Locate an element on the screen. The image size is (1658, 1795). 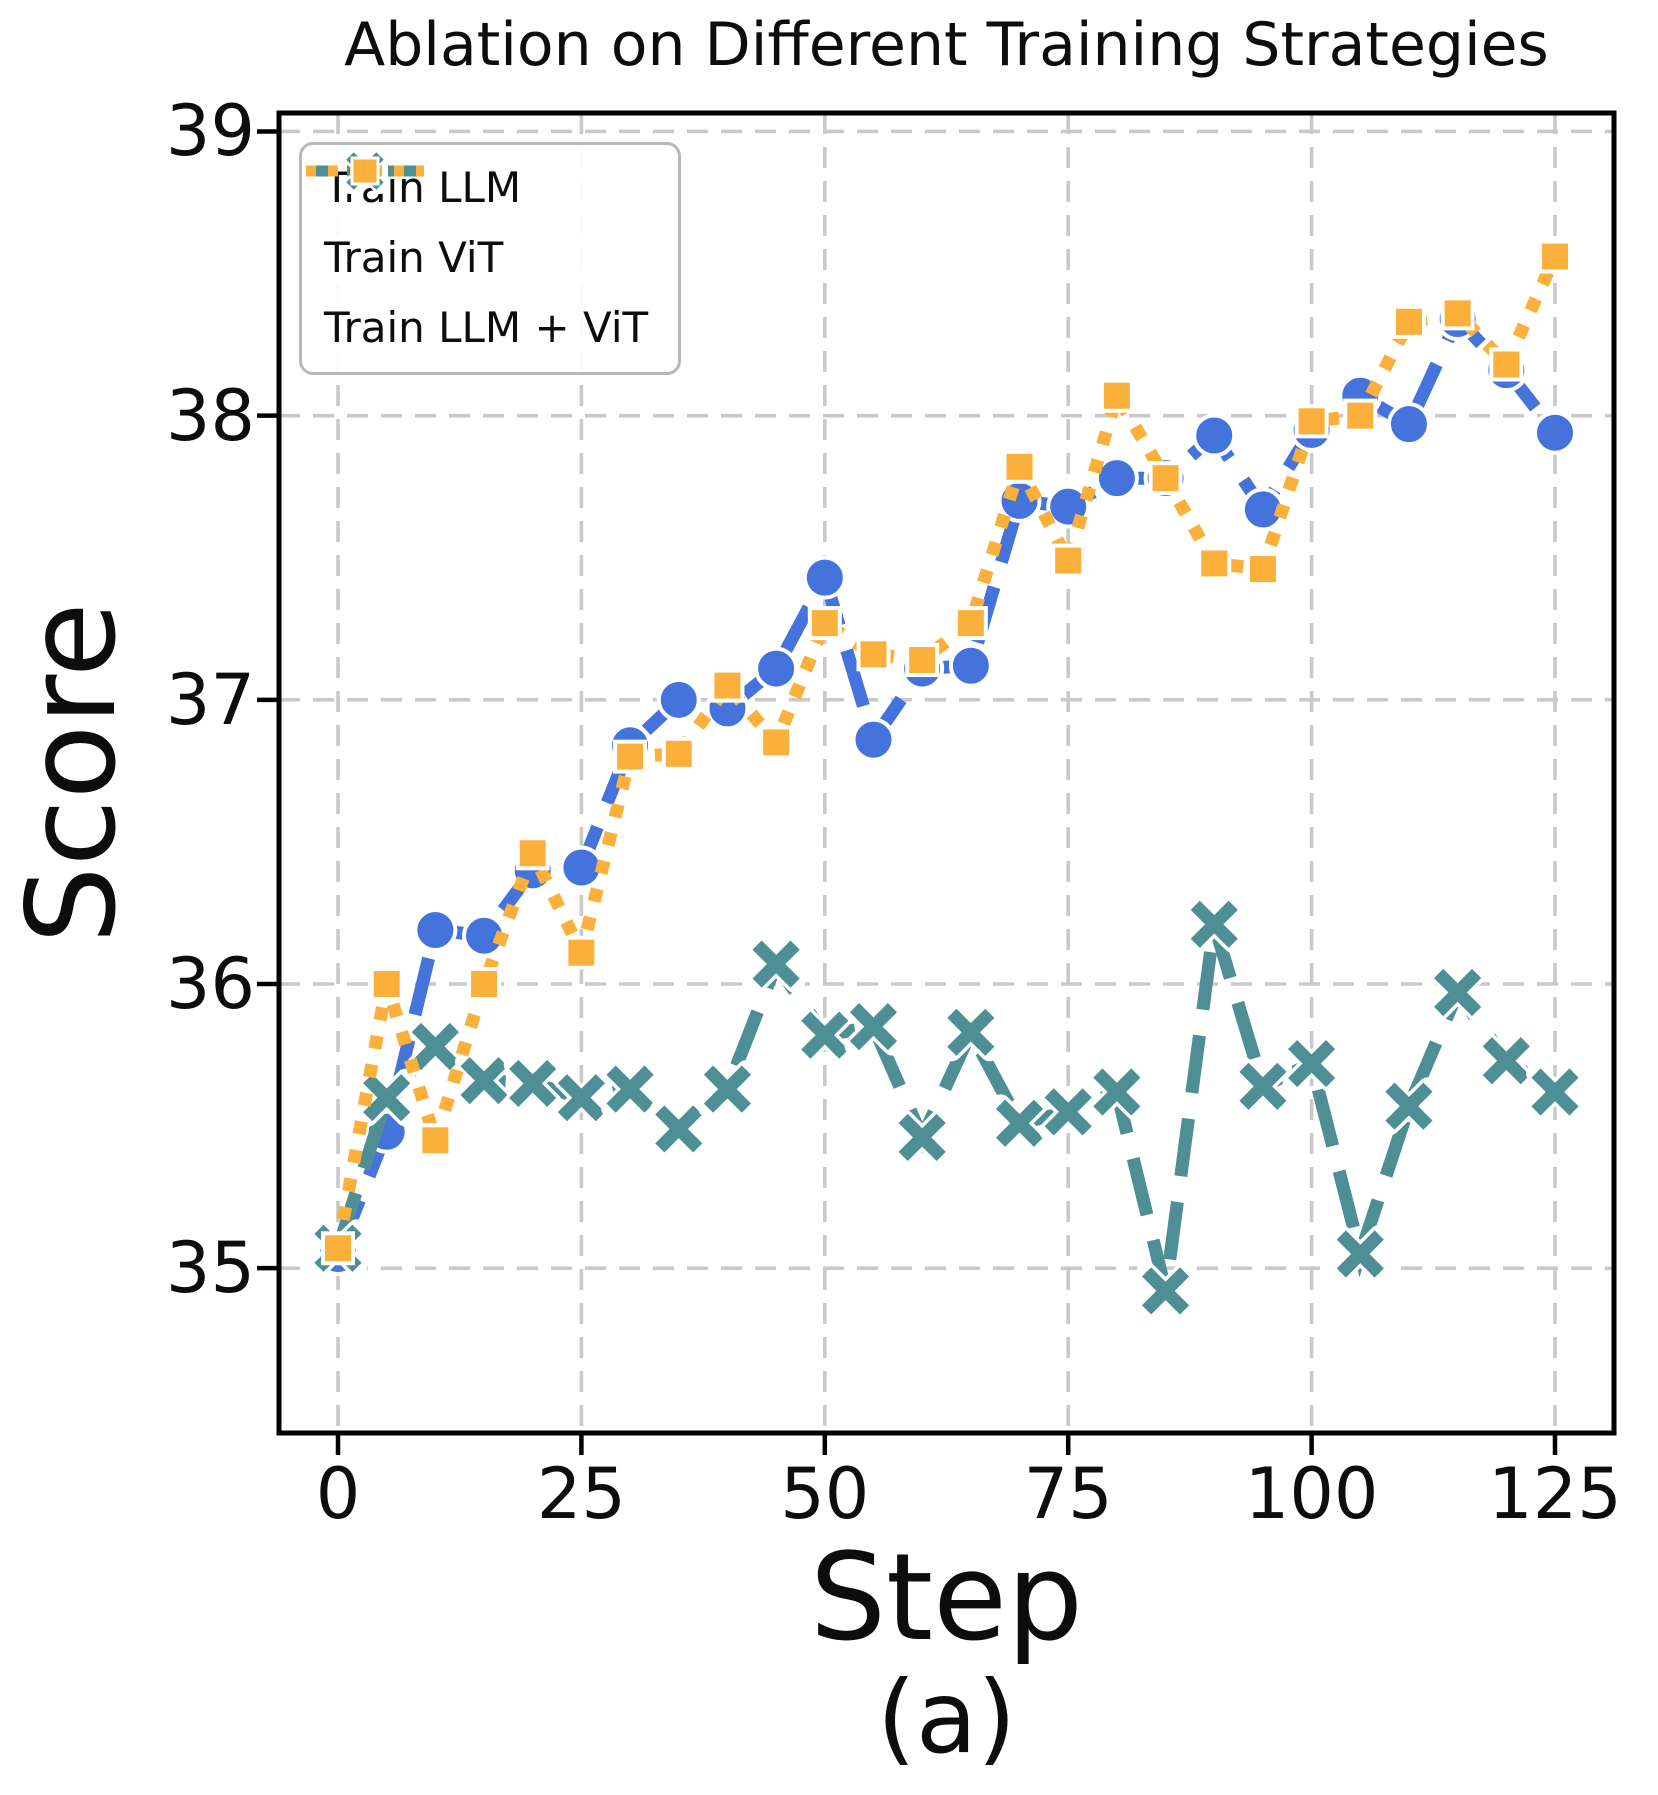
y-tick-label-36: 36 is located at coordinates (210, 984).